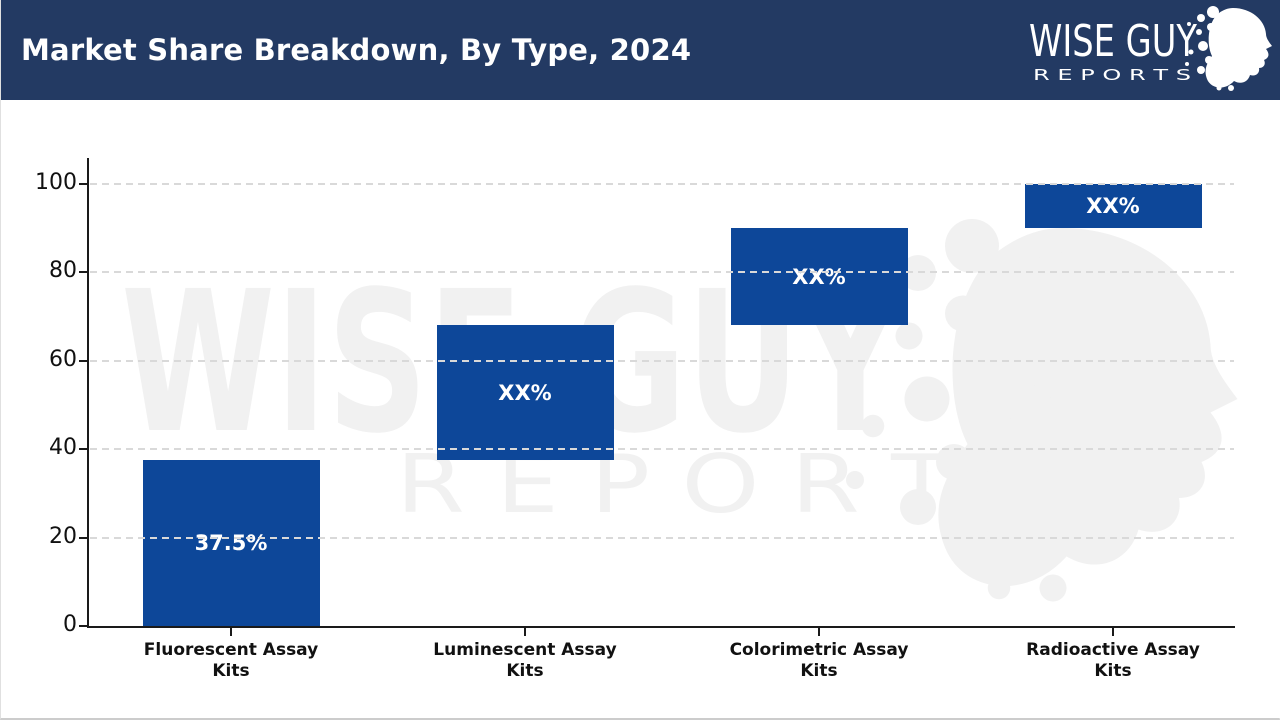 The image size is (1280, 720). Describe the element at coordinates (1113, 660) in the screenshot. I see `x-category-label: Radioactive Assay Kits` at that location.